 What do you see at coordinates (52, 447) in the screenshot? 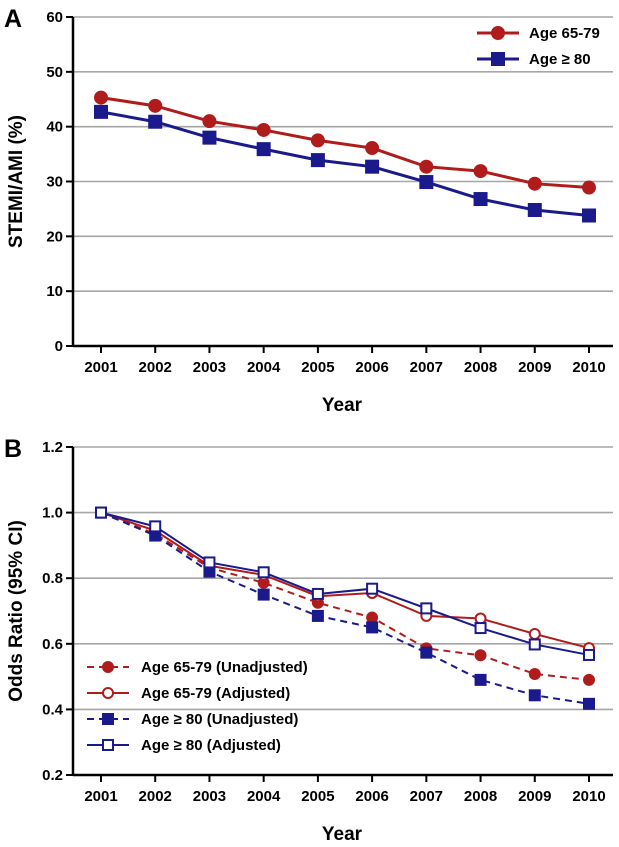
I see `y-tick-label: 1.2` at bounding box center [52, 447].